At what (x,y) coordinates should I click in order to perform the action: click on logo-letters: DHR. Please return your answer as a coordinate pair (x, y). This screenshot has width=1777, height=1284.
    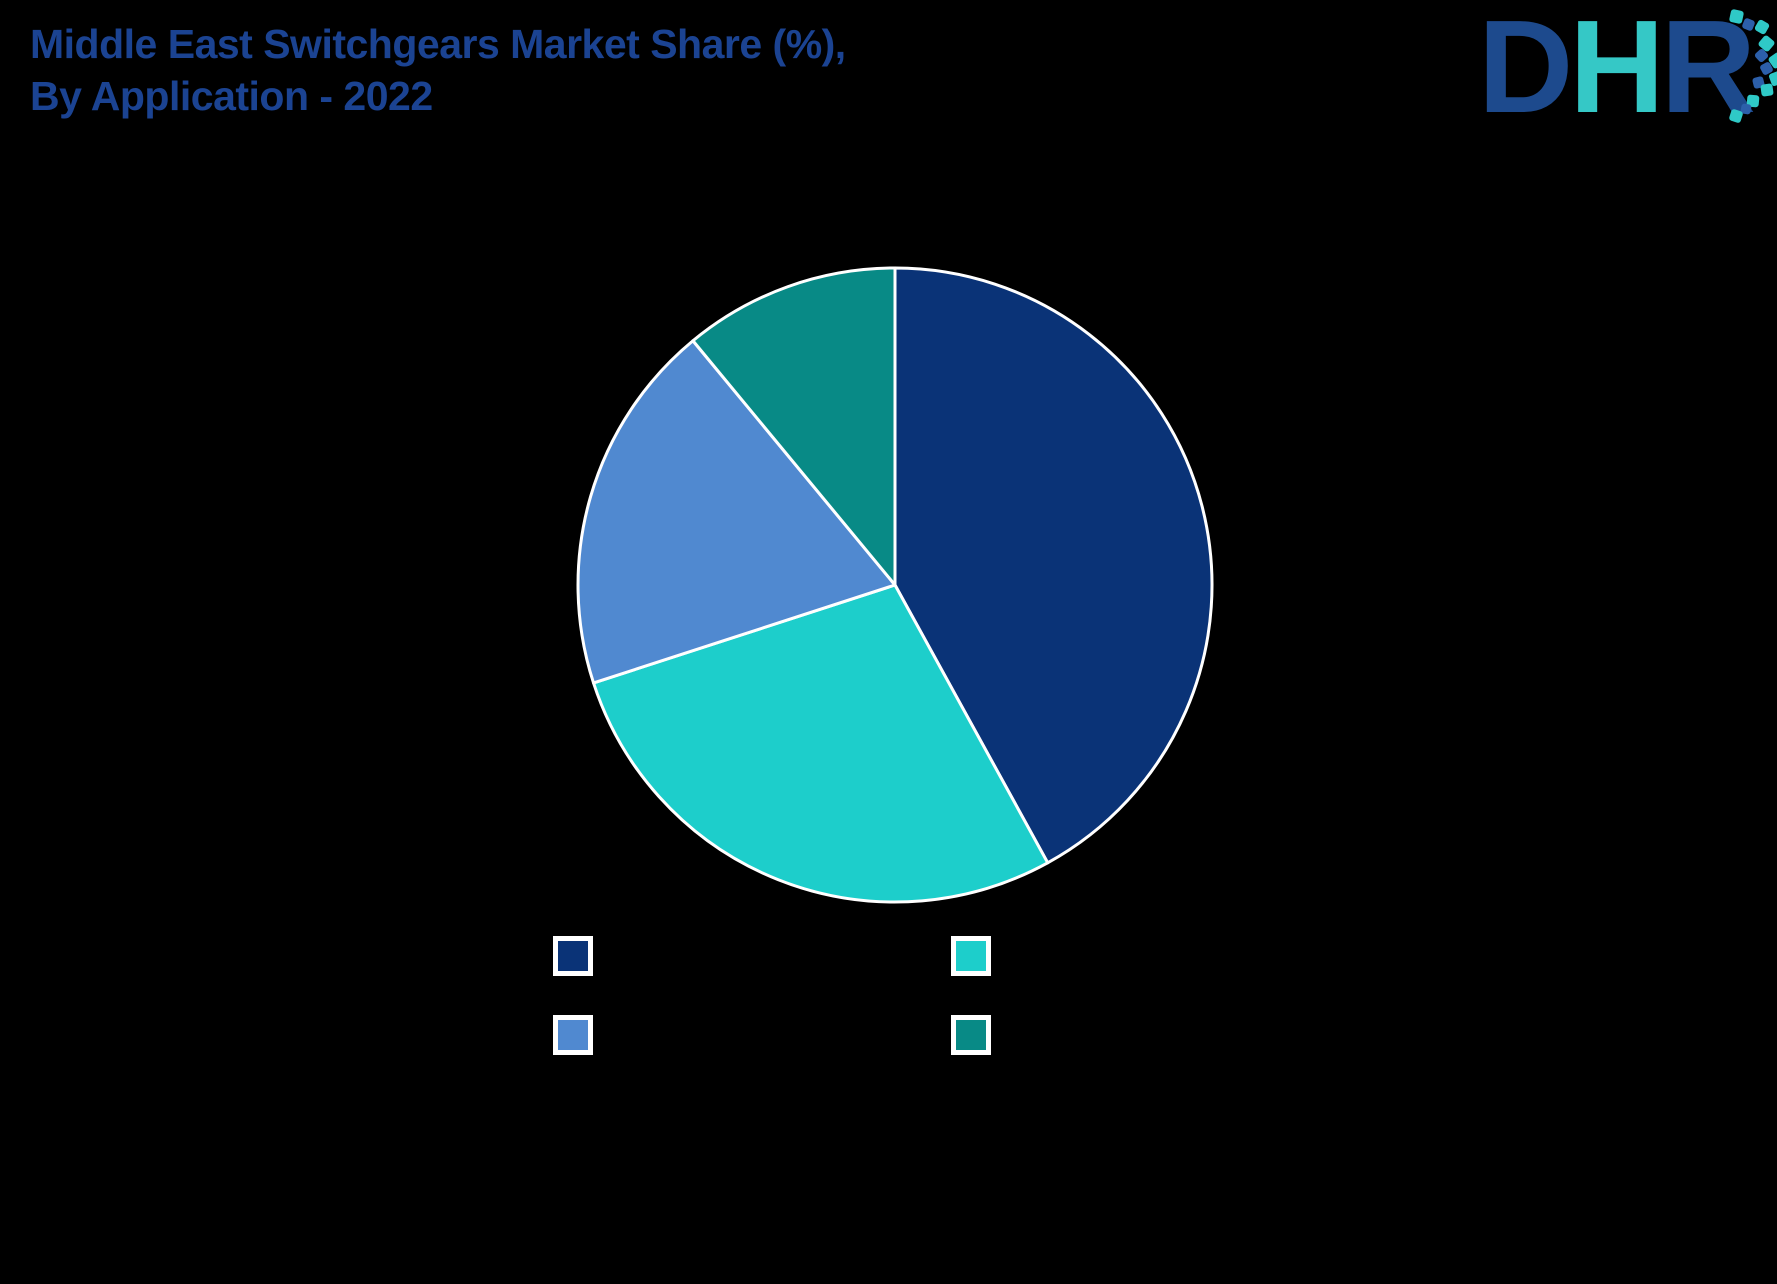
    Looking at the image, I should click on (1617, 70).